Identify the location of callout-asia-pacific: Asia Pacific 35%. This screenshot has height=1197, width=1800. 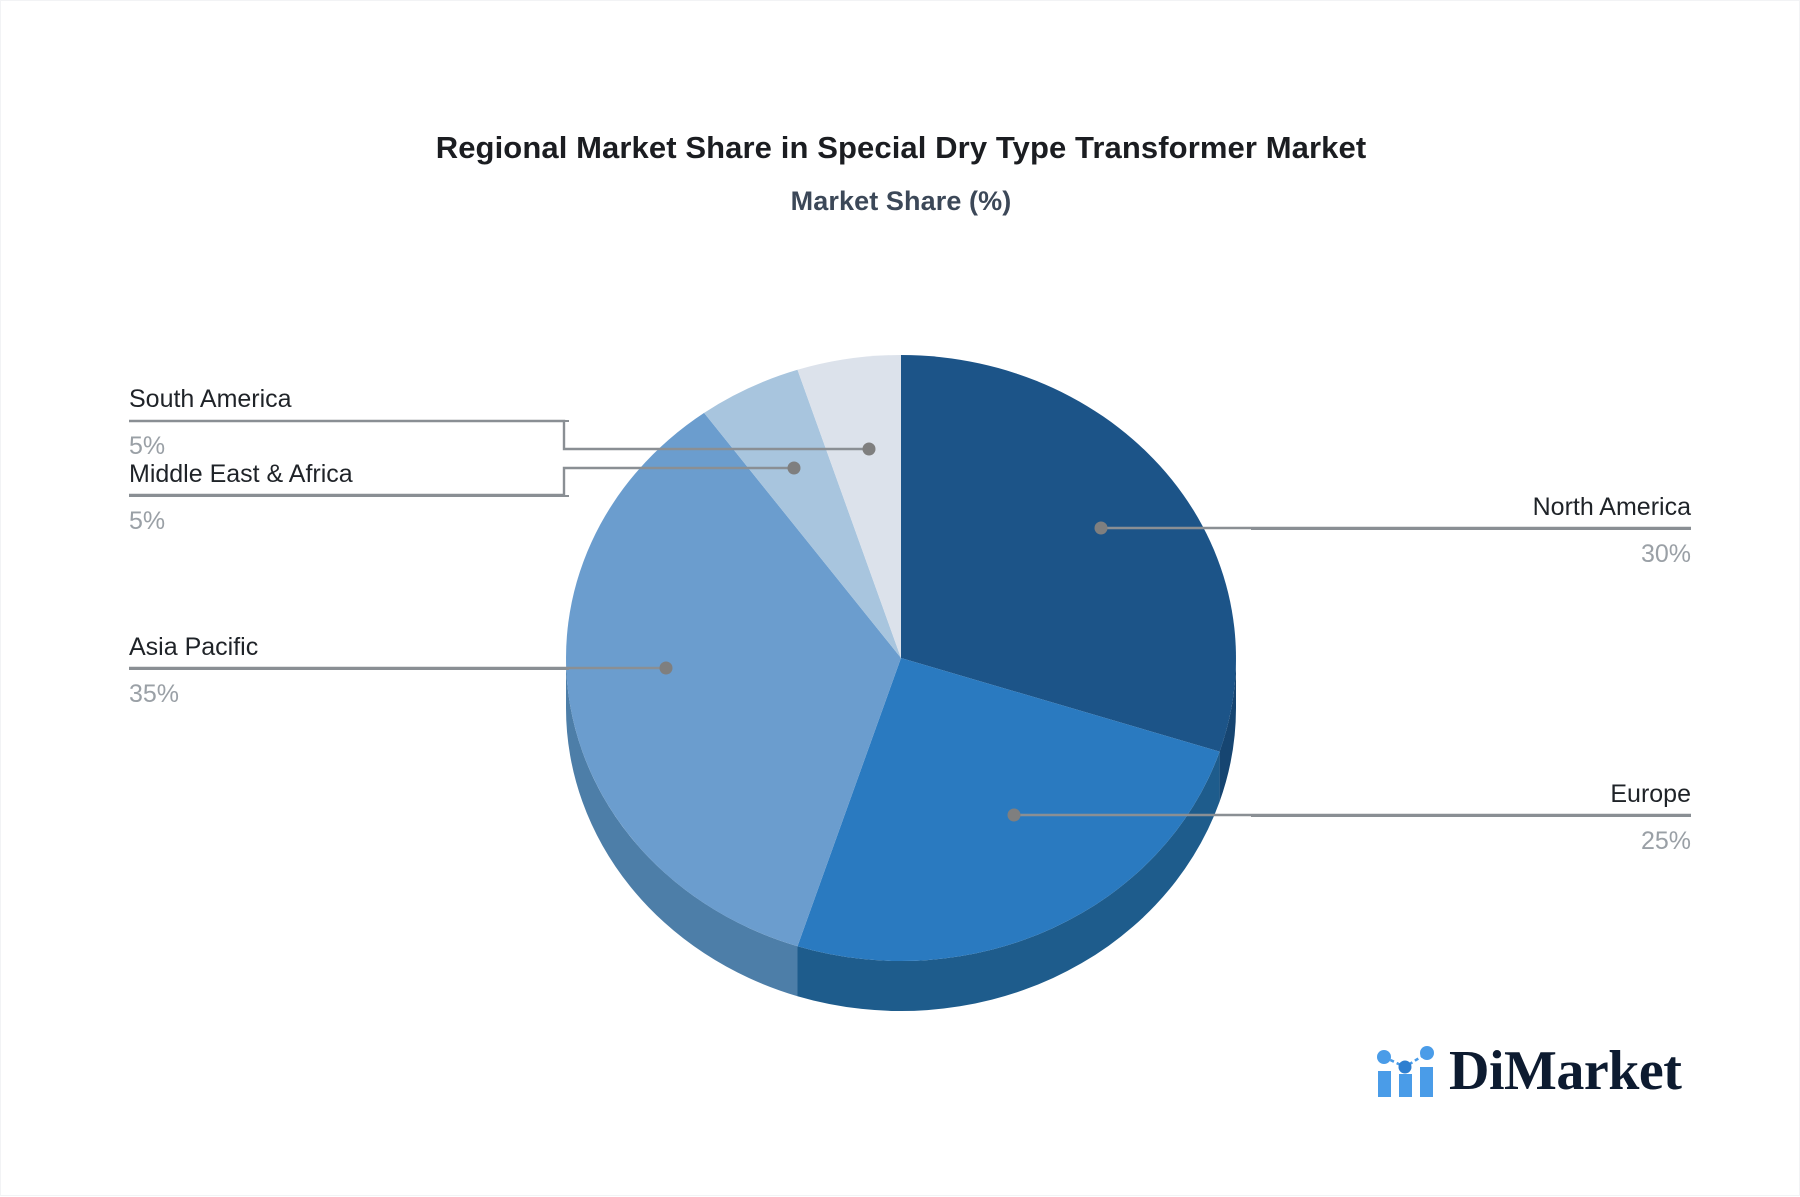
(349, 670).